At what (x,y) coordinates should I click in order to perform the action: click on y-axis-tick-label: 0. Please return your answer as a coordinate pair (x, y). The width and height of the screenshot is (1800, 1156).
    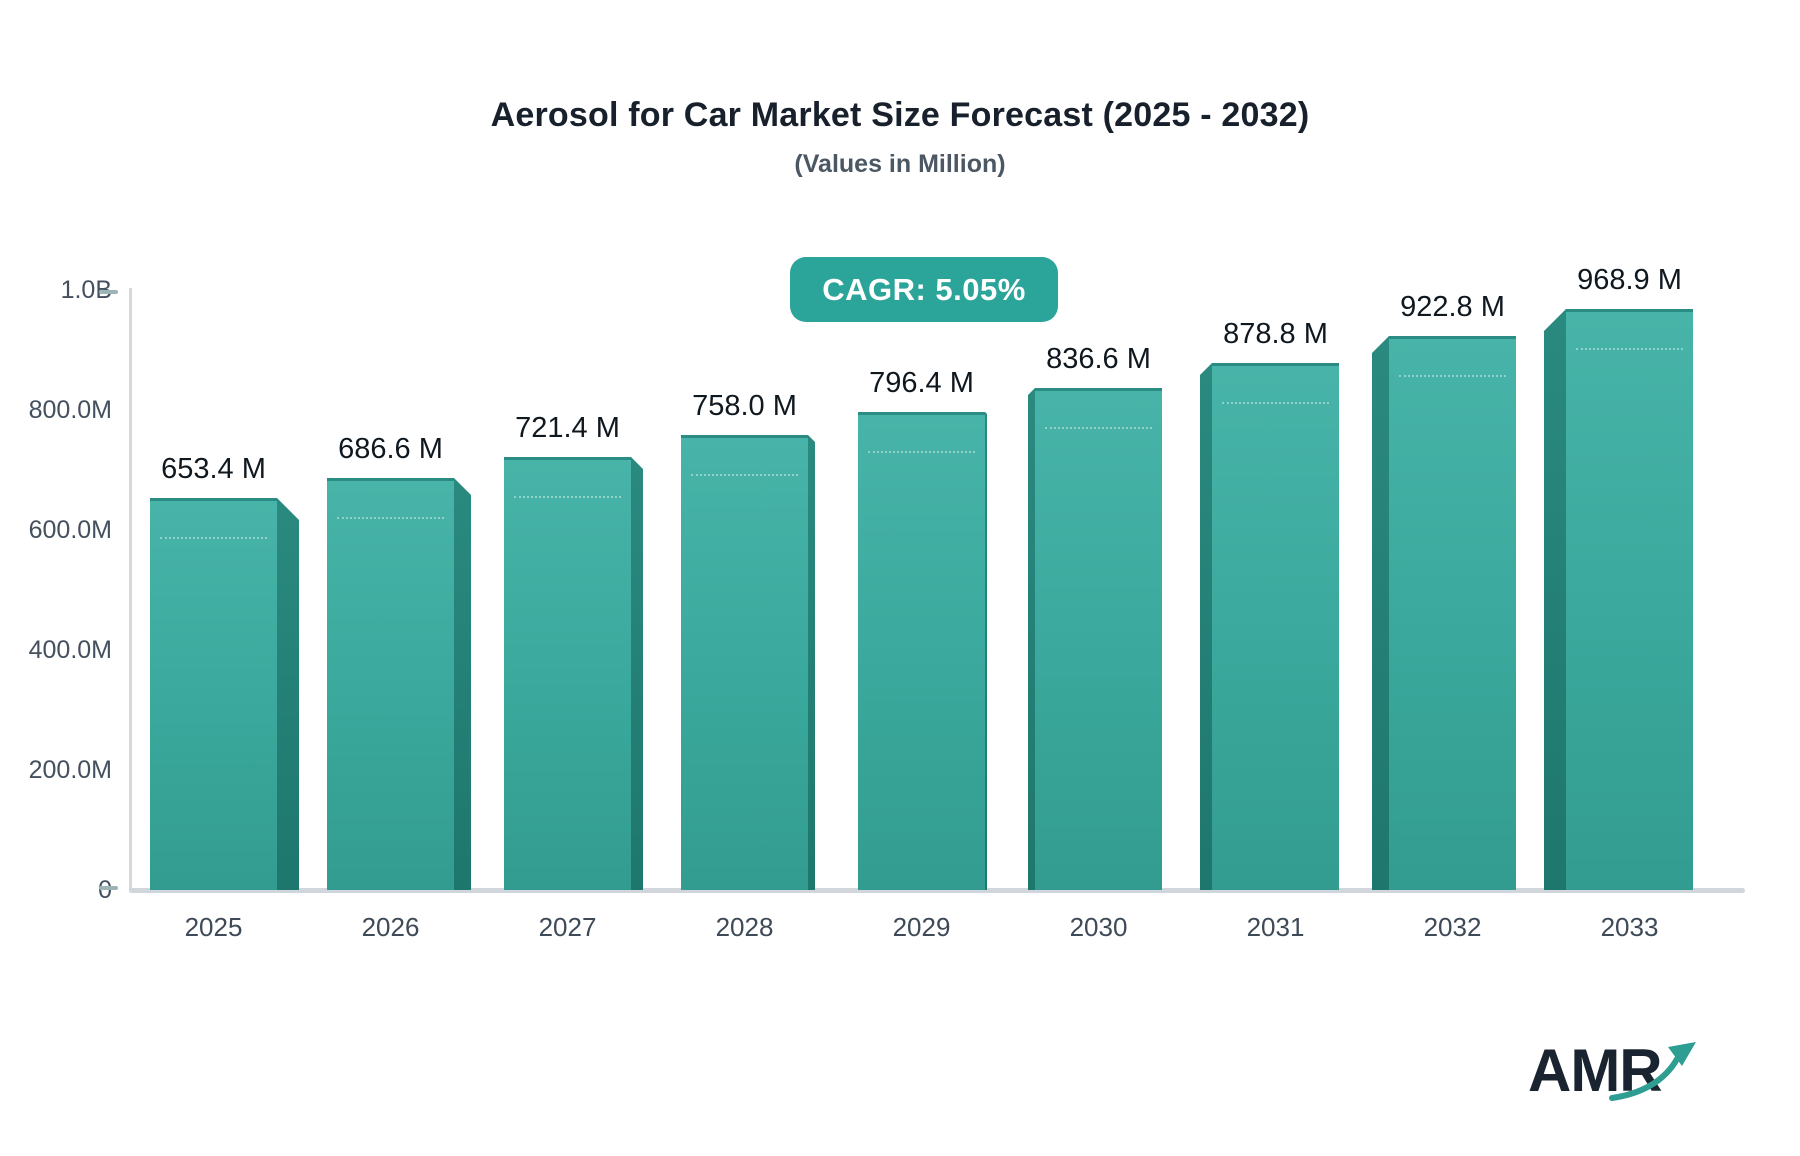
    Looking at the image, I should click on (105, 890).